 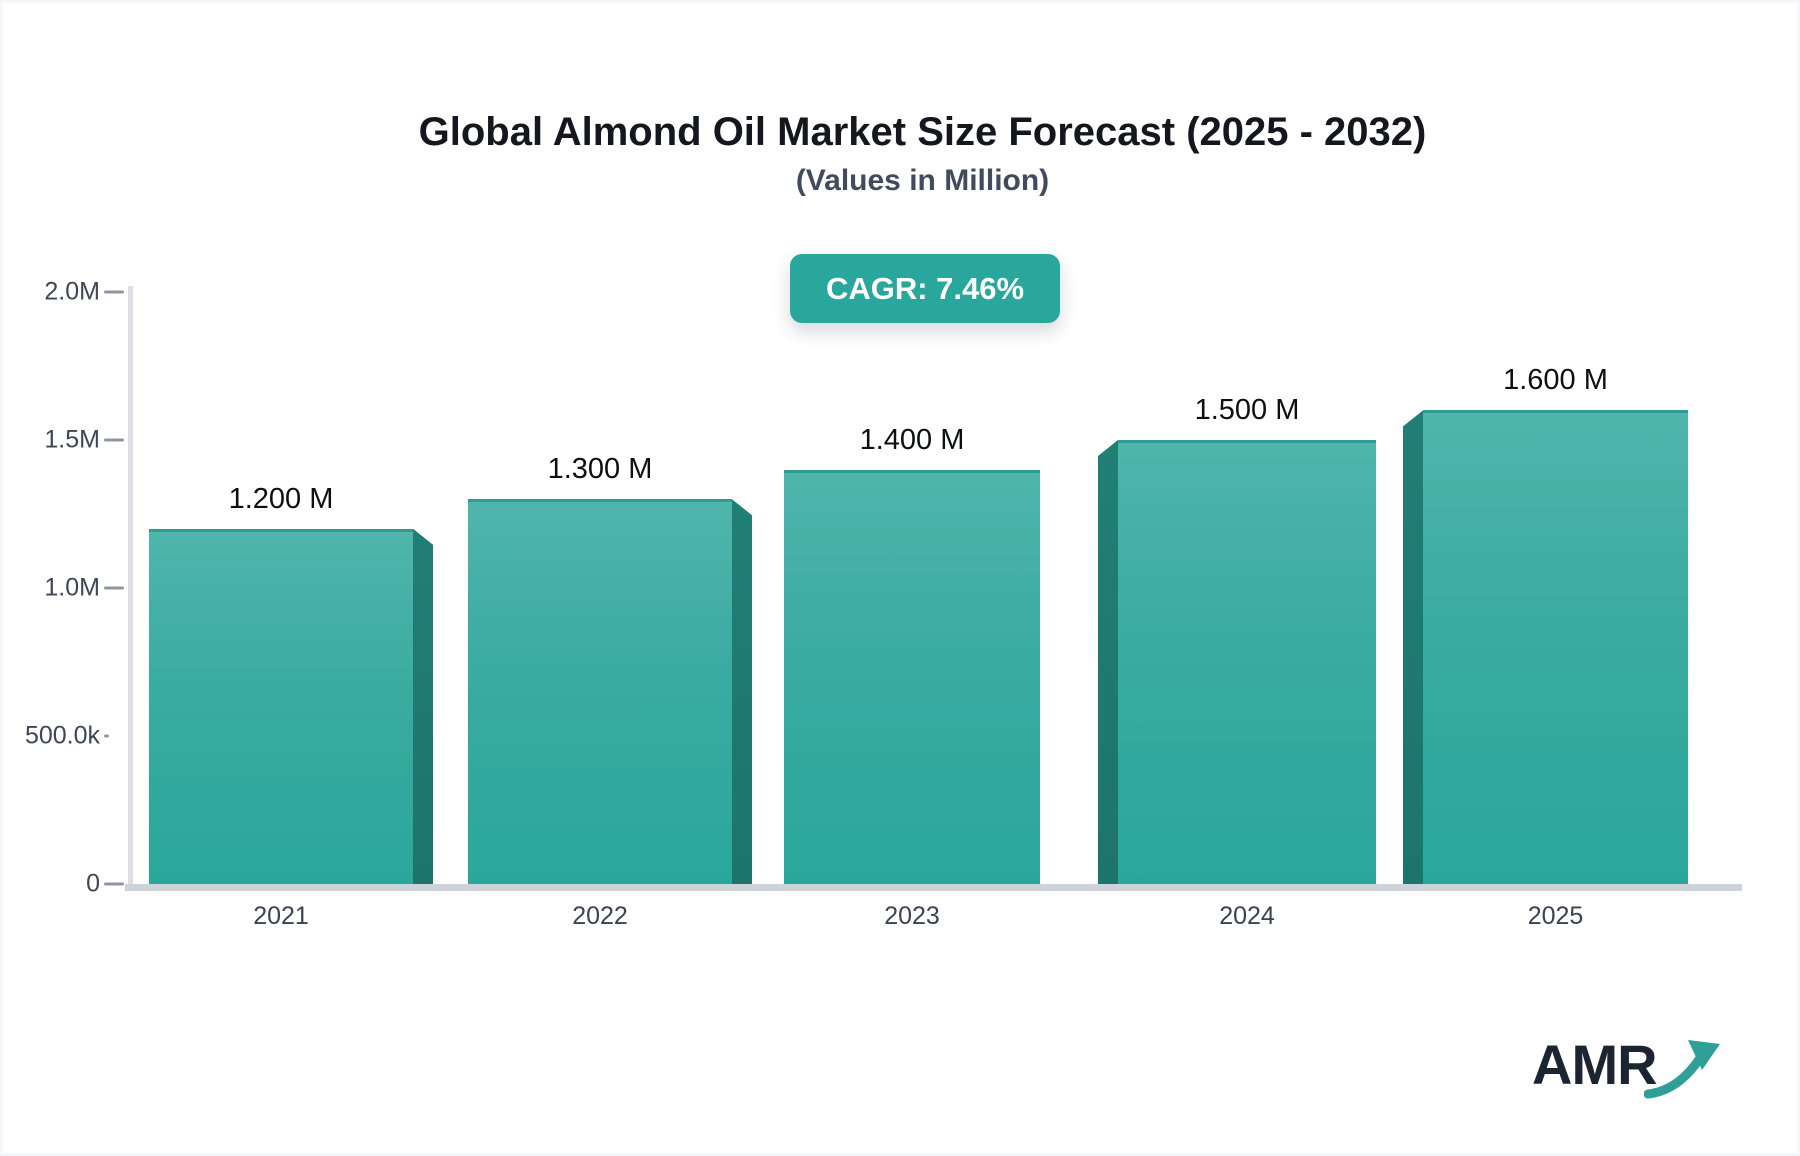 What do you see at coordinates (600, 916) in the screenshot?
I see `x-axis-label: 2022` at bounding box center [600, 916].